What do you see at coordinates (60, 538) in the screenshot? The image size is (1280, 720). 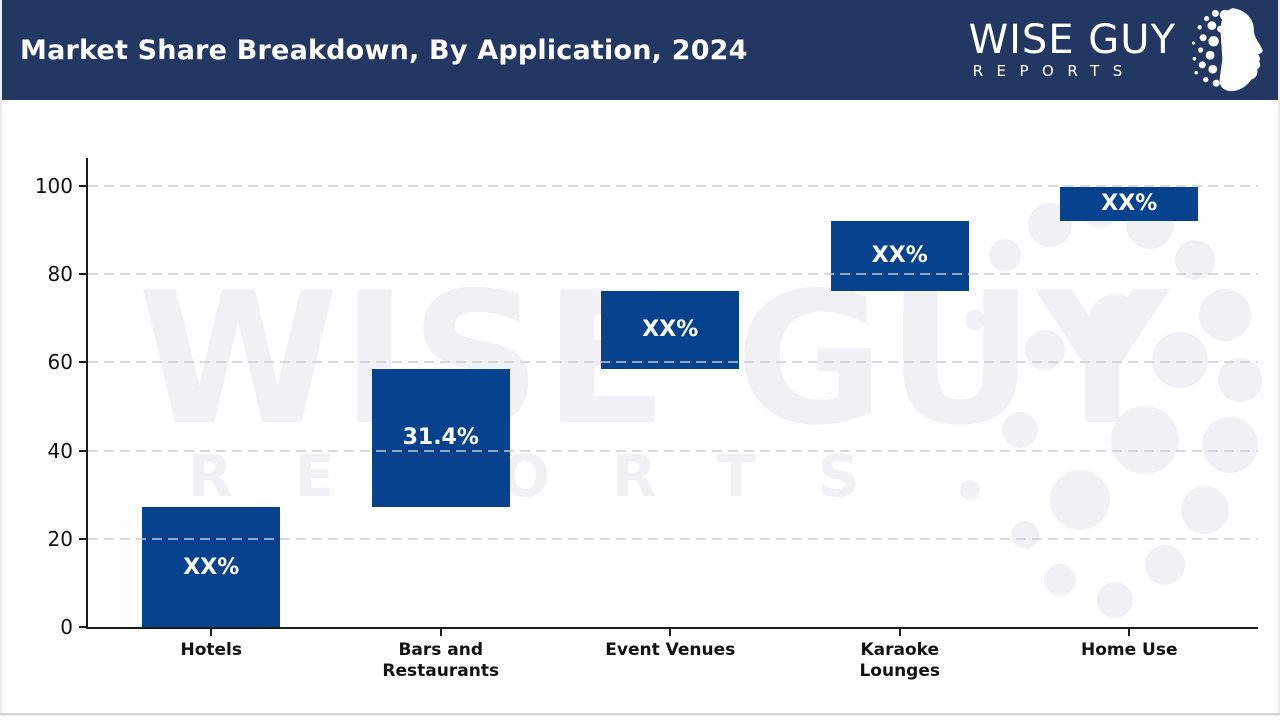 I see `y-axis-label: 20` at bounding box center [60, 538].